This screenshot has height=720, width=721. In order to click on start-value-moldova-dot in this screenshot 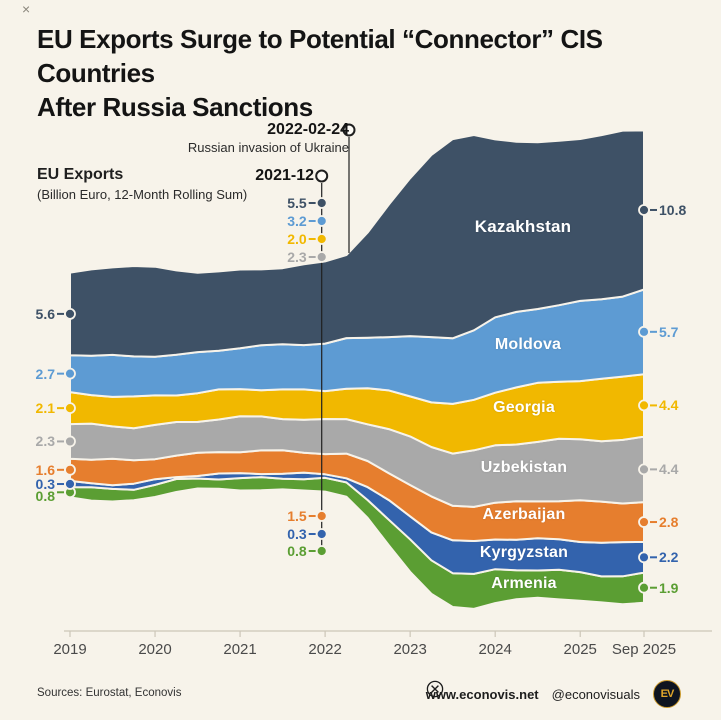, I will do `click(70, 373)`.